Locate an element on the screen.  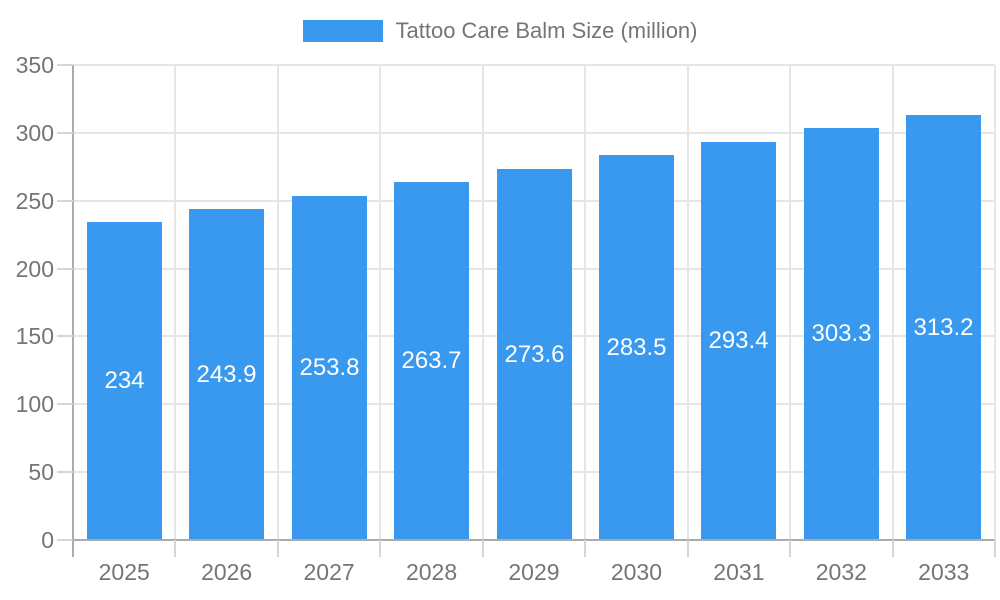
bar-2033 is located at coordinates (943, 327).